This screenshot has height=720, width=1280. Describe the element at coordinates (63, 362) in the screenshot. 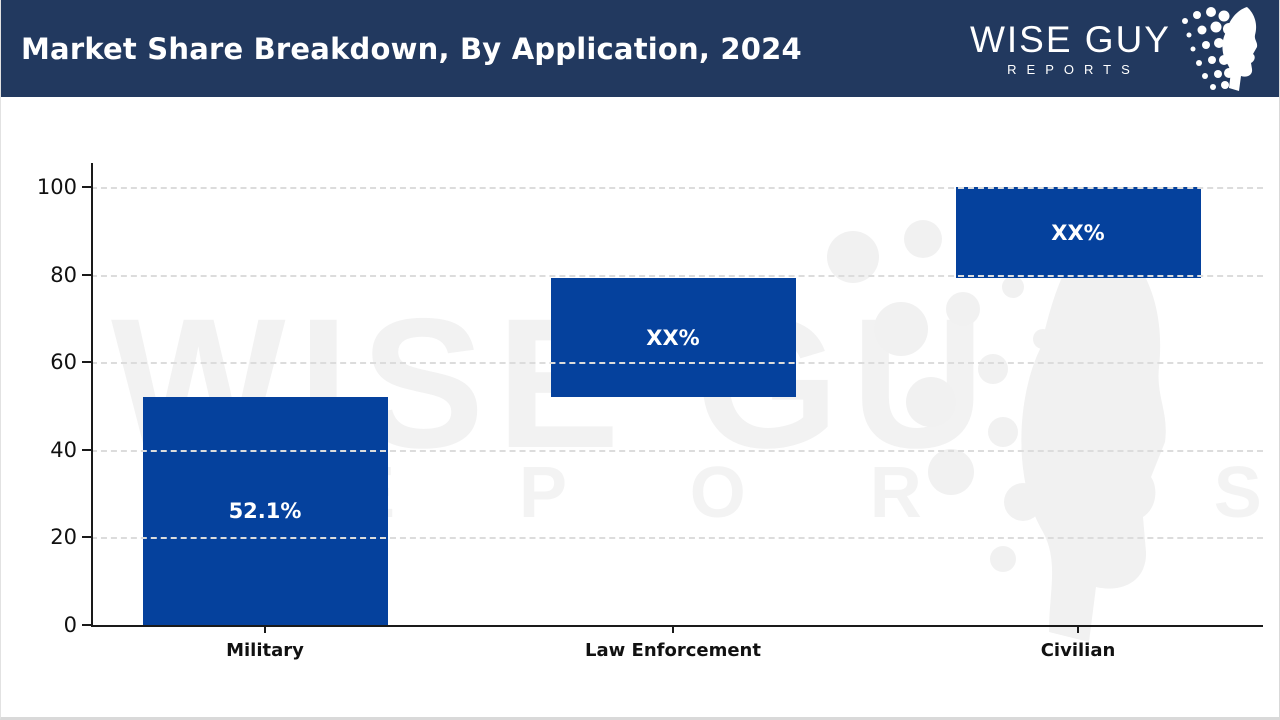

I see `y-tick-label: 60` at that location.